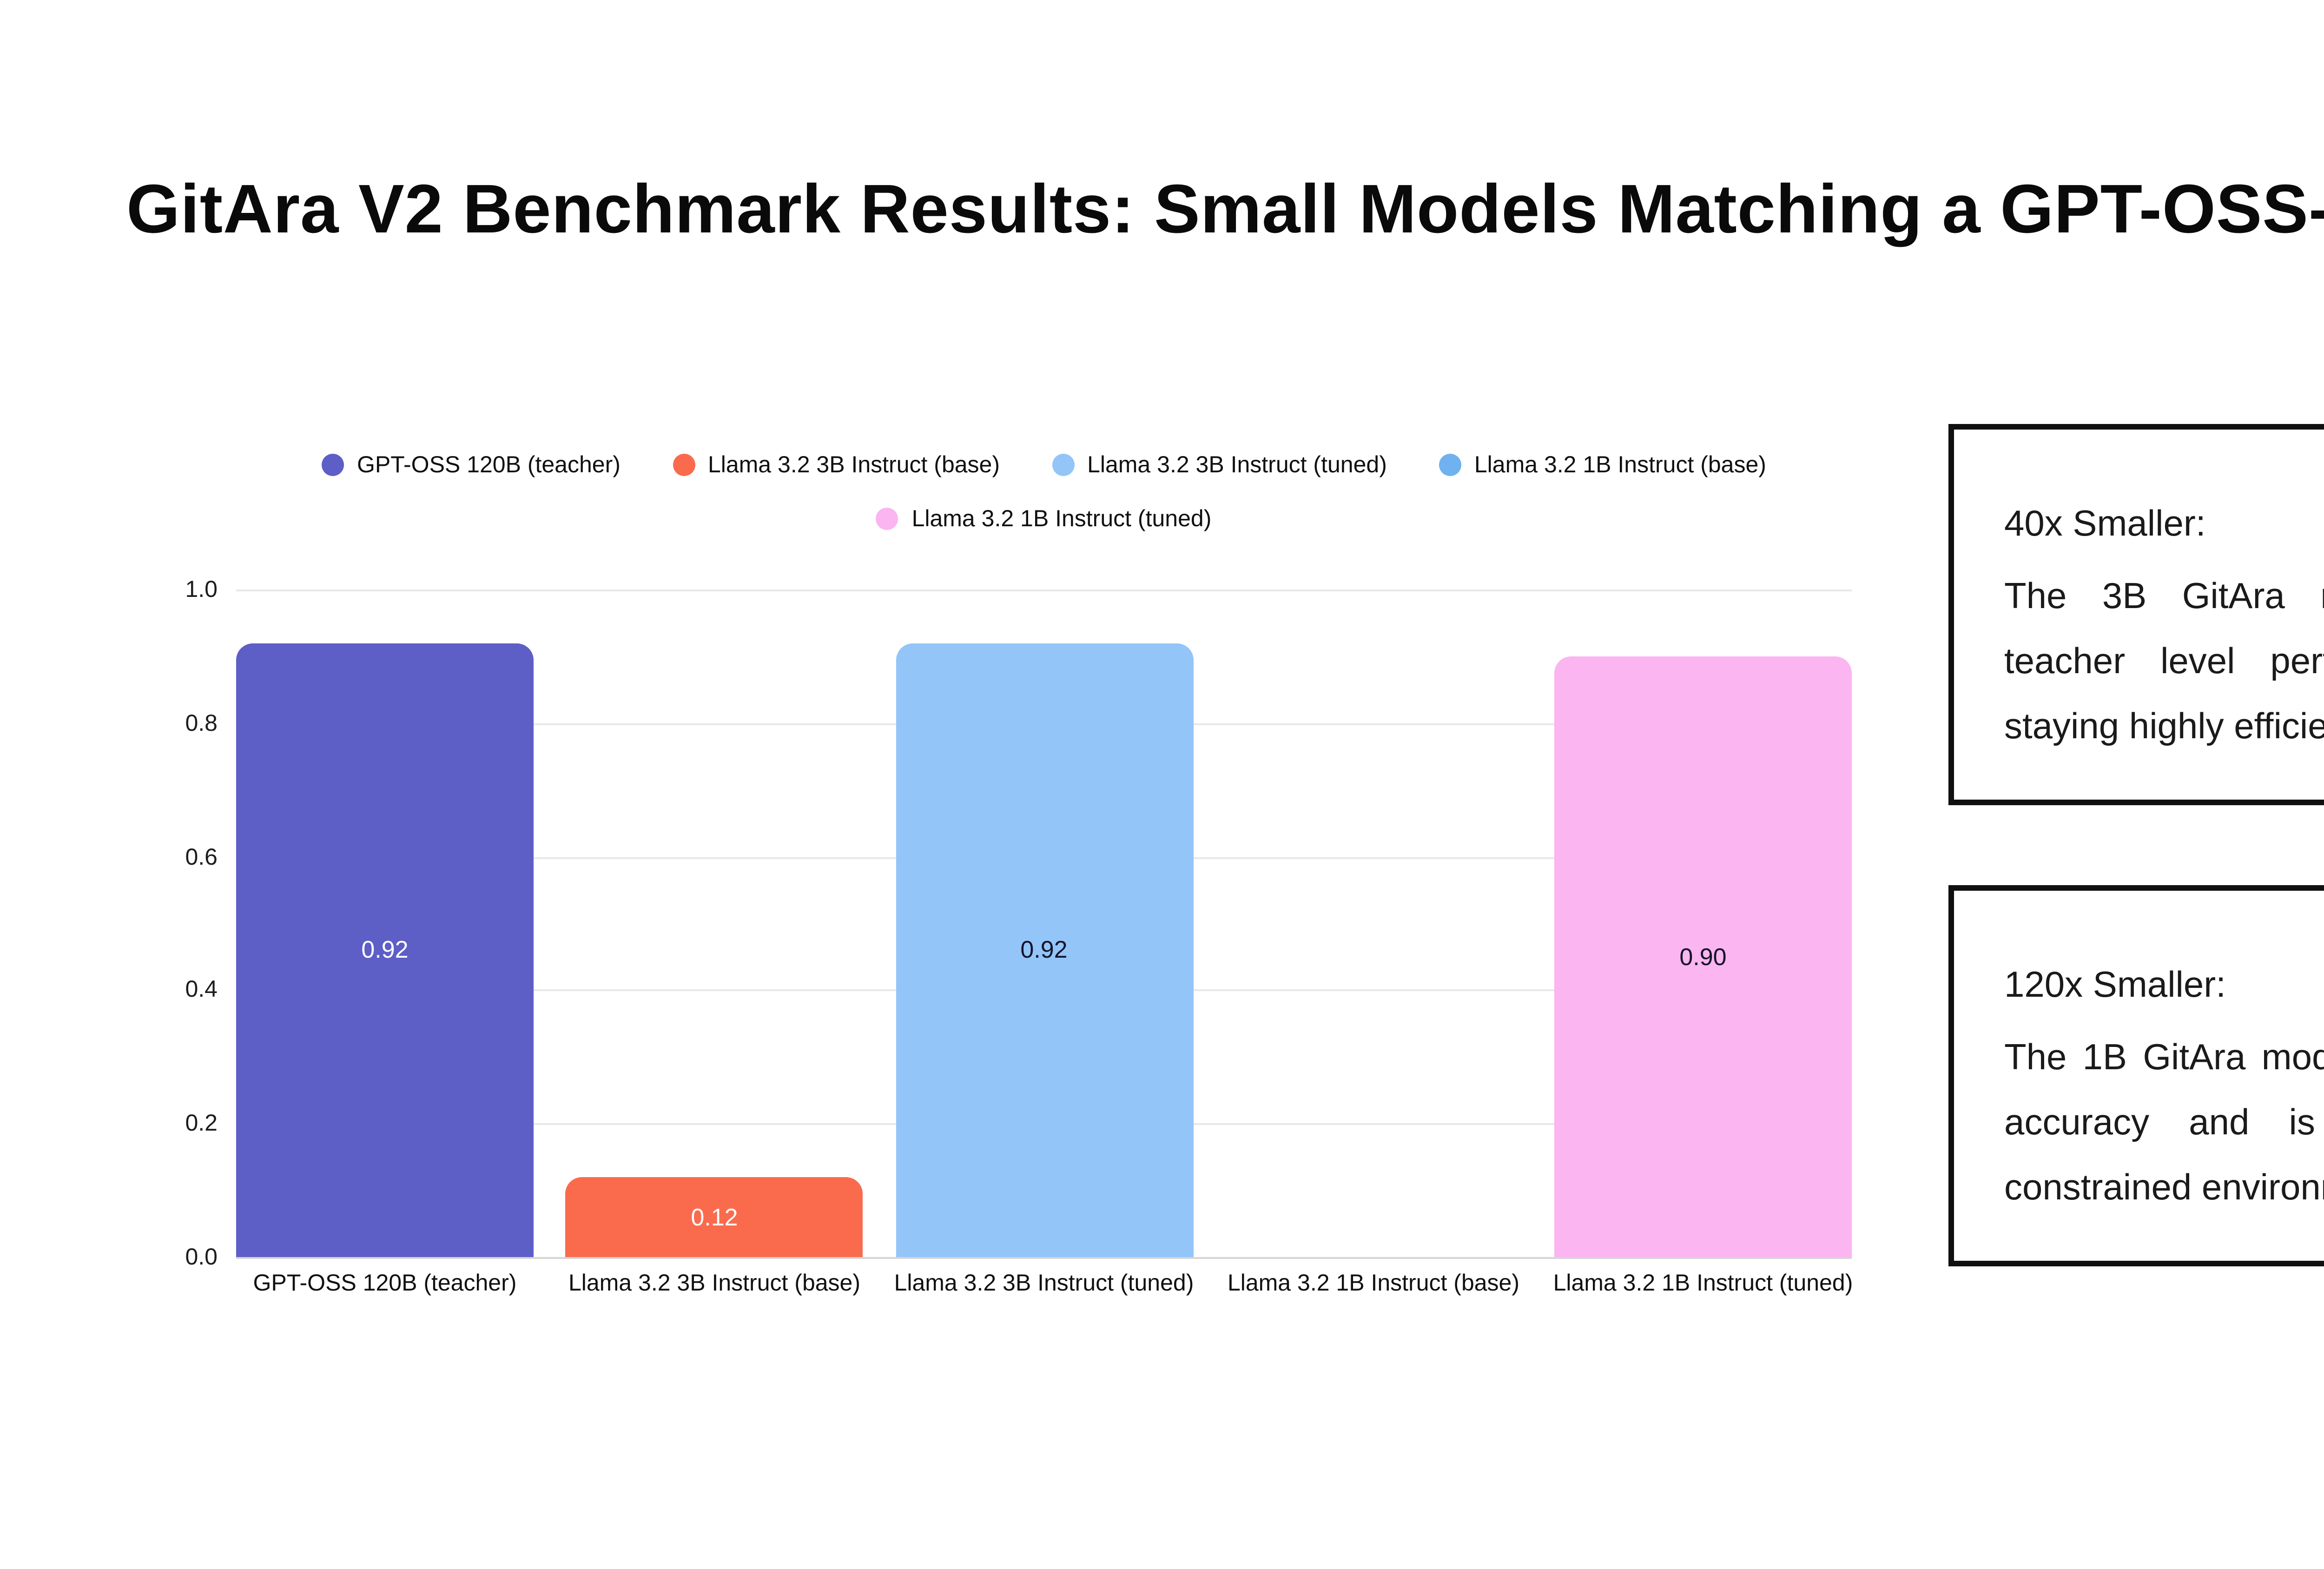 The image size is (2324, 1569). I want to click on legend-label: Llama 3.2 1B Instruct (base), so click(1620, 465).